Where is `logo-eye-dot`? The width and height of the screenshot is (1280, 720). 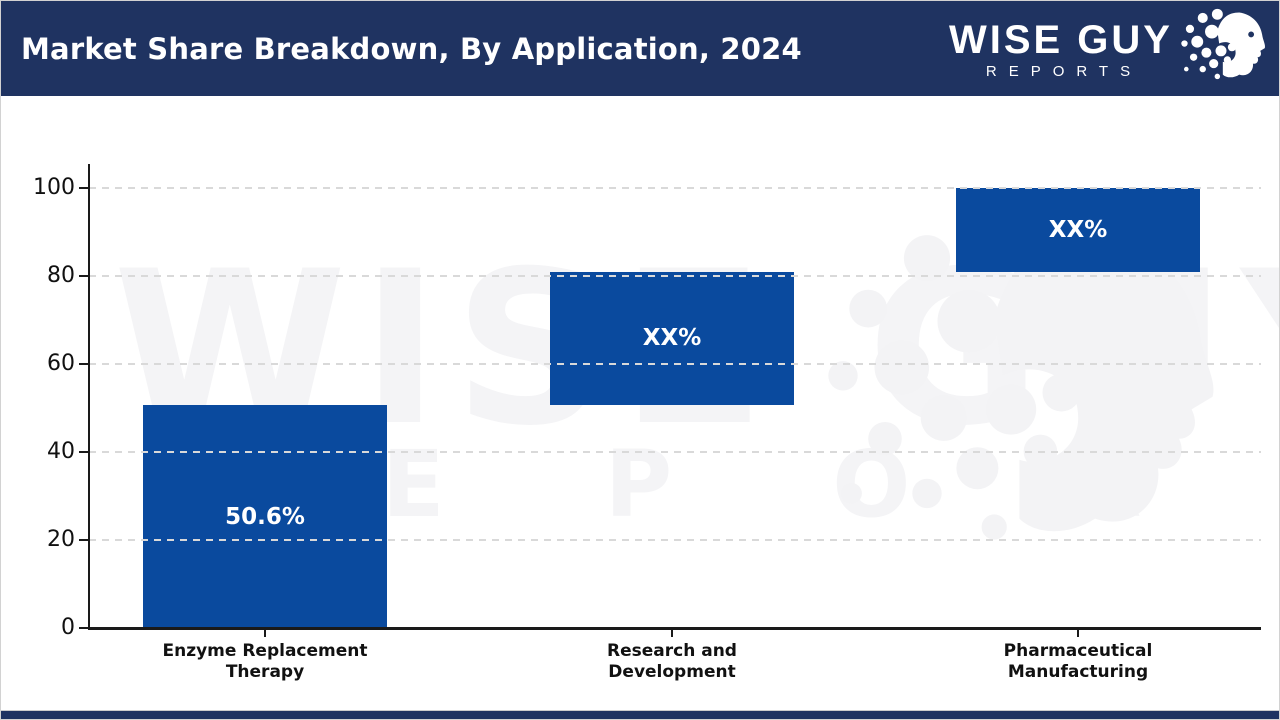 logo-eye-dot is located at coordinates (1251, 34).